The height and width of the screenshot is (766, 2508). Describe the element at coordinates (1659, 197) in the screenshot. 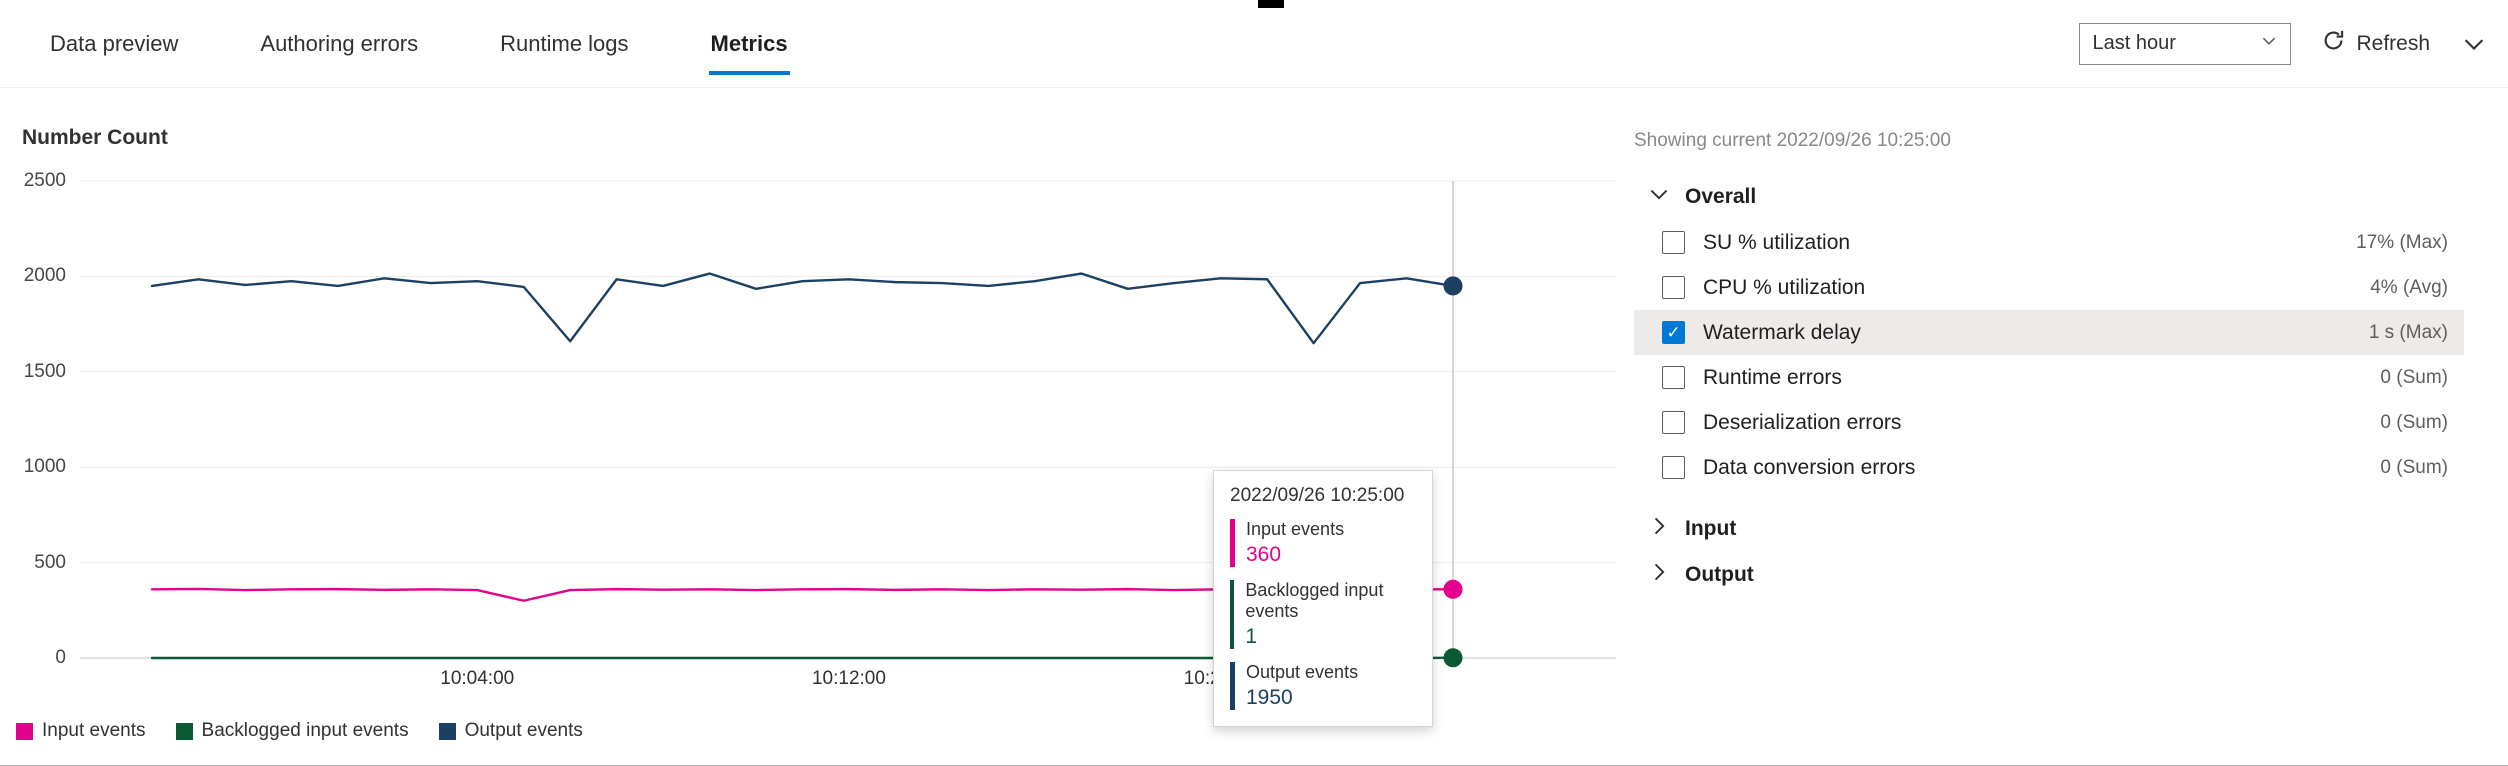

I see `chevron-down-icon` at that location.